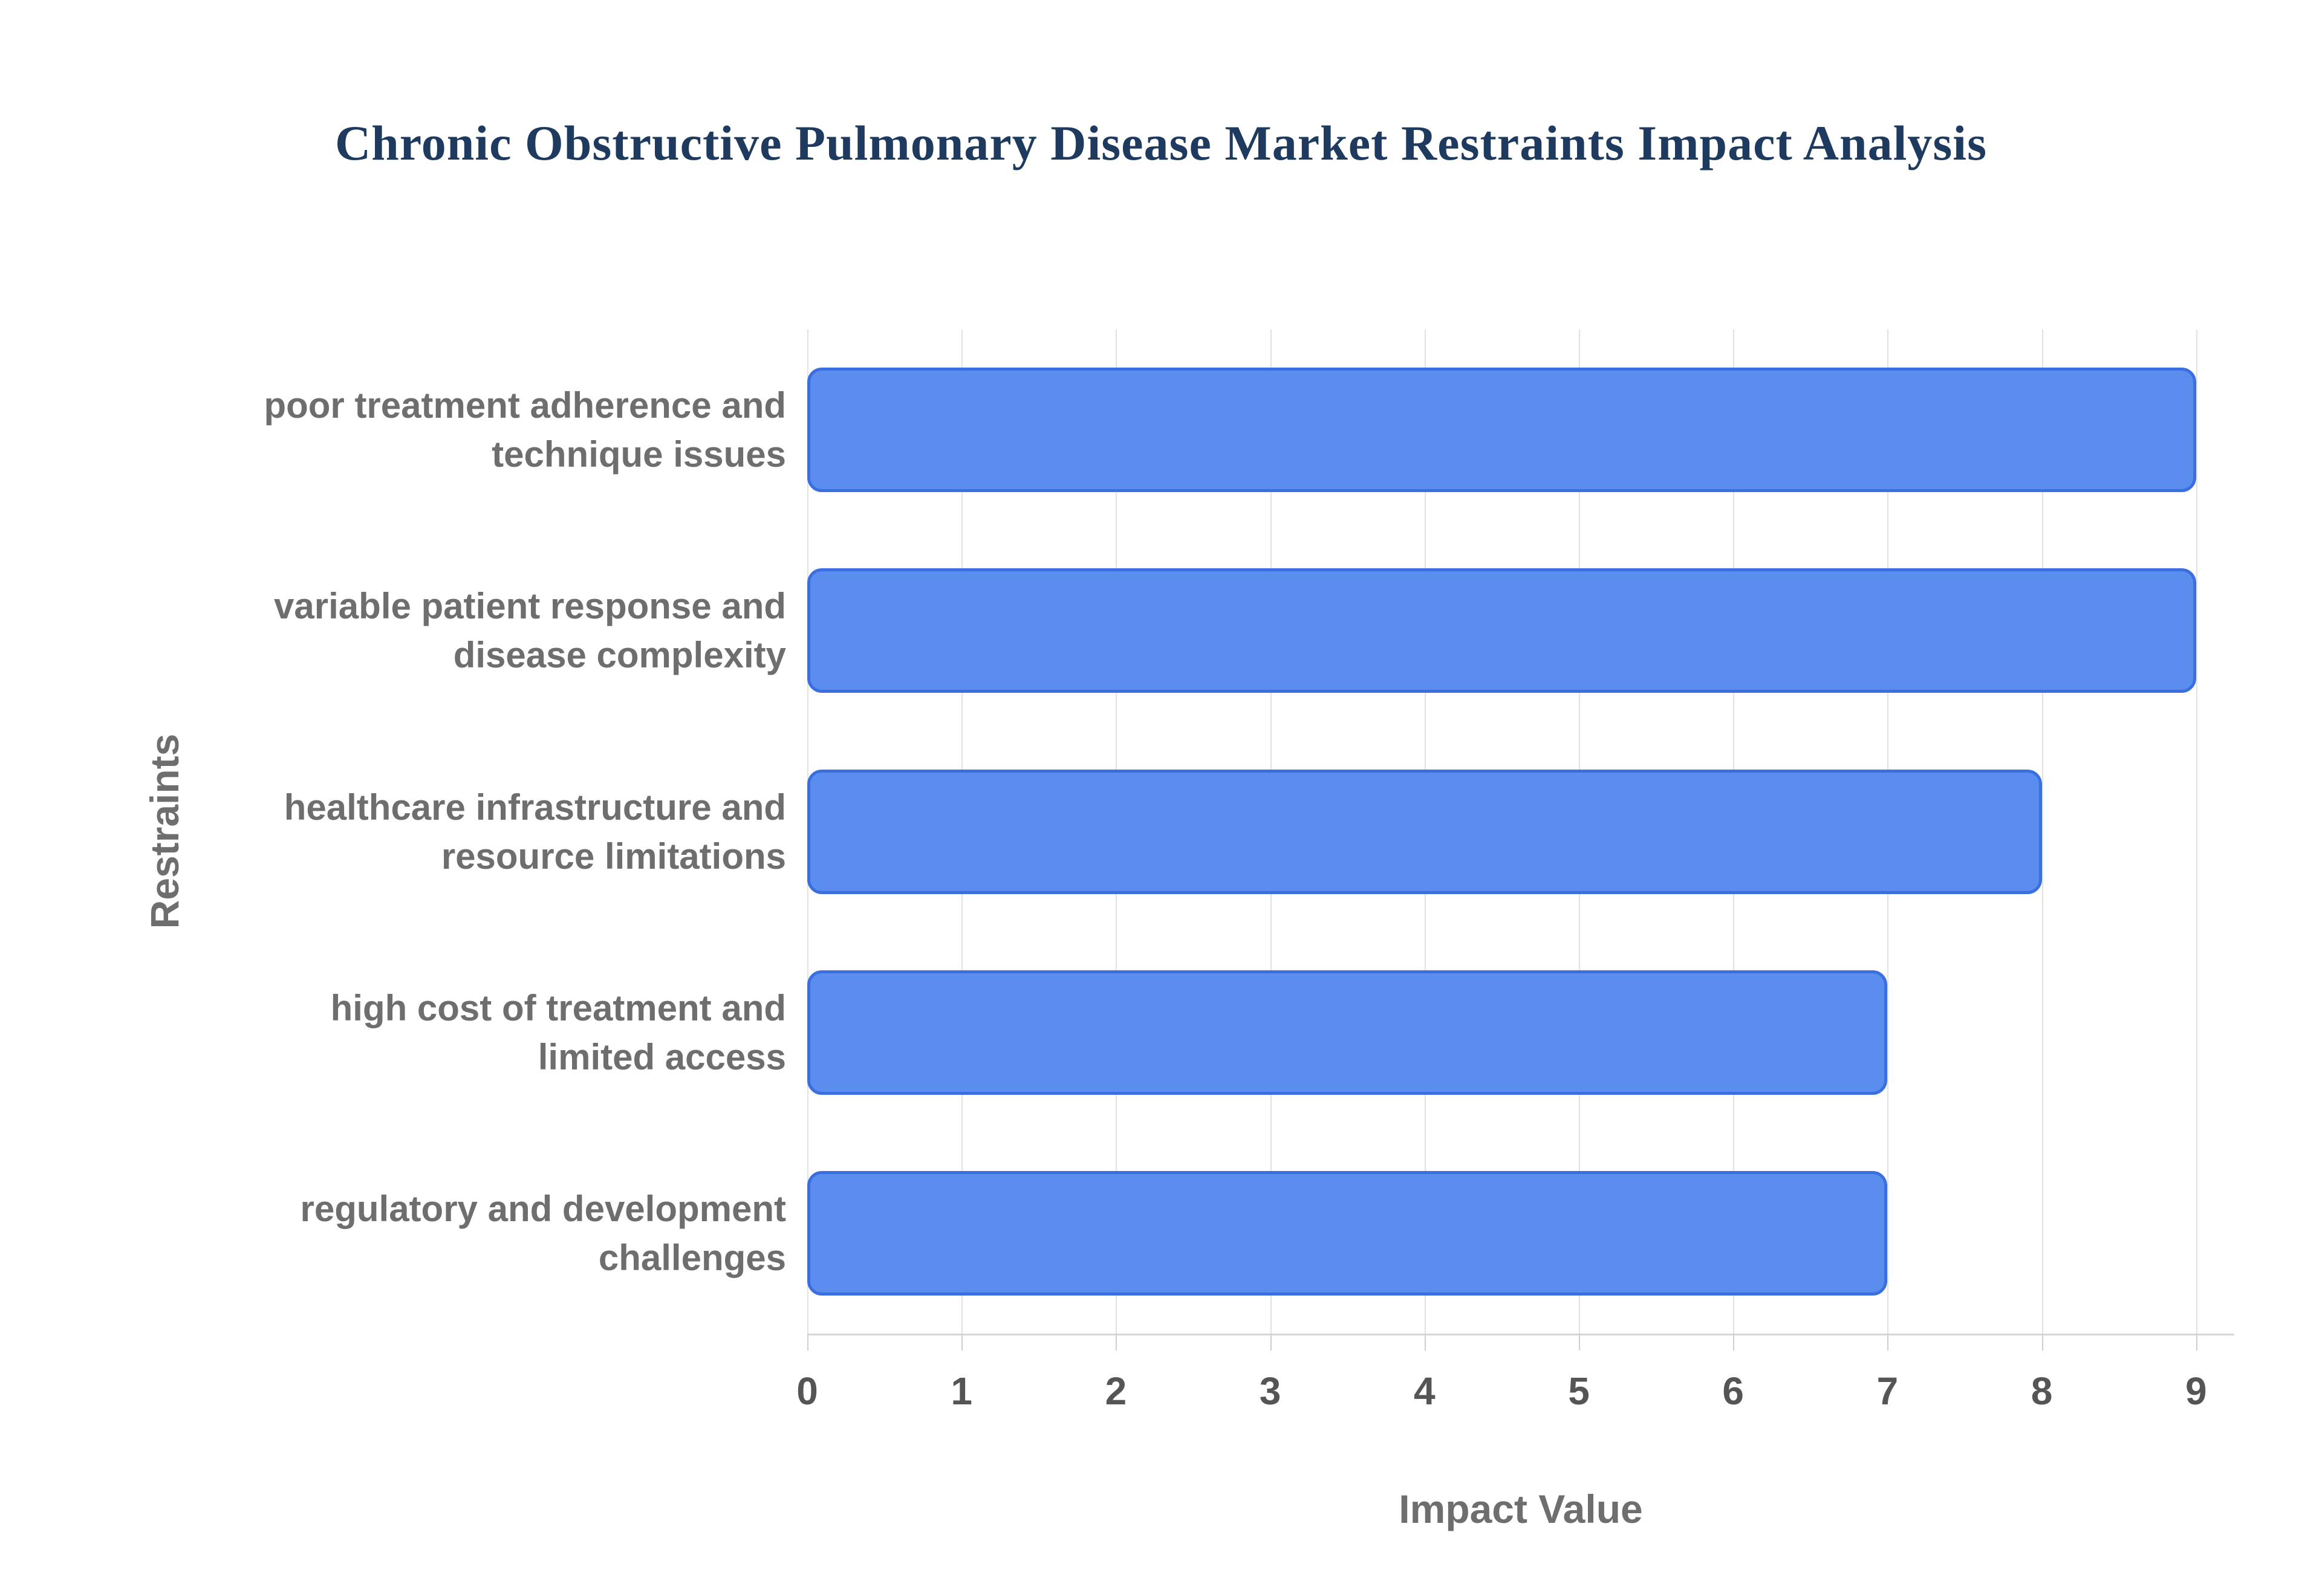  Describe the element at coordinates (1579, 1391) in the screenshot. I see `tick-label-x-5: 5` at that location.